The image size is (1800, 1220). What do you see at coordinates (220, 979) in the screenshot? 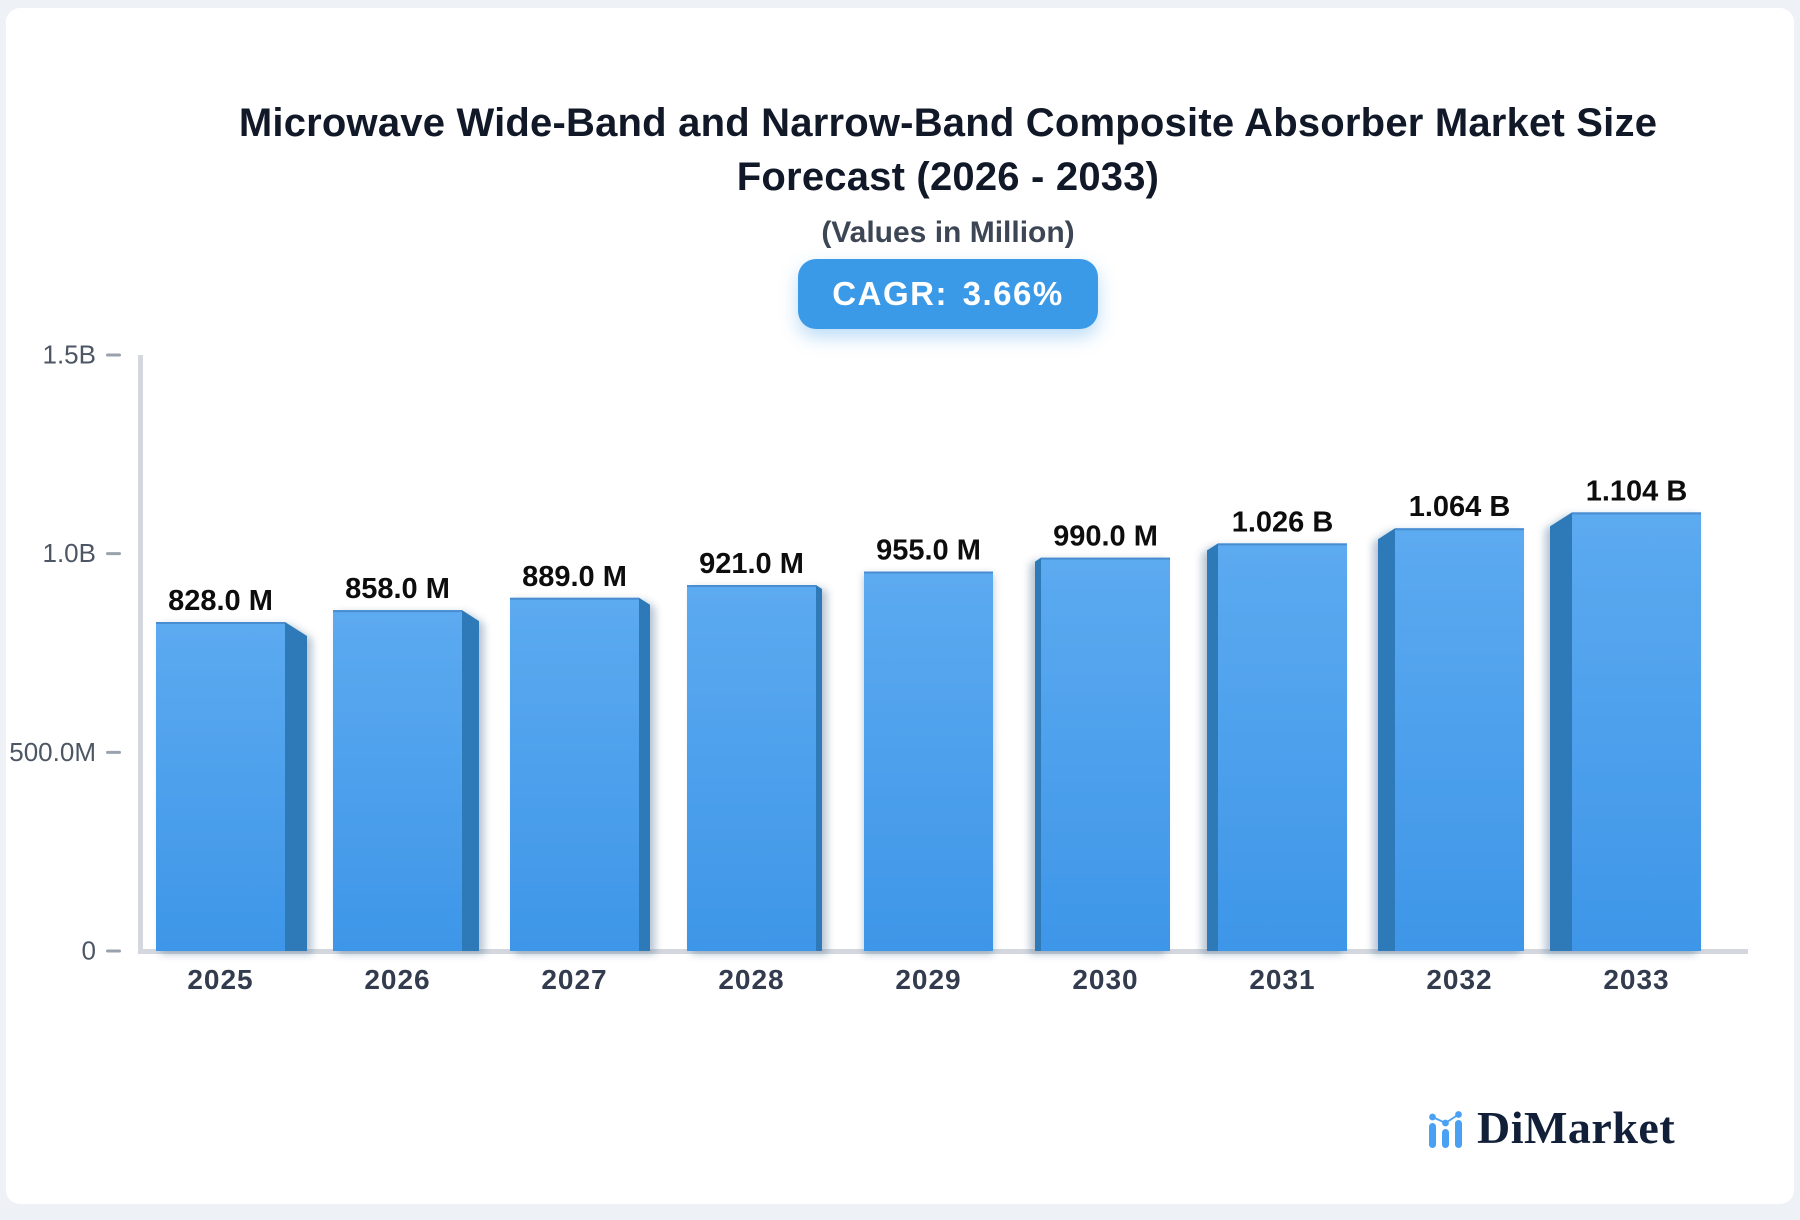
I see `x-axis-category-label: 2025` at bounding box center [220, 979].